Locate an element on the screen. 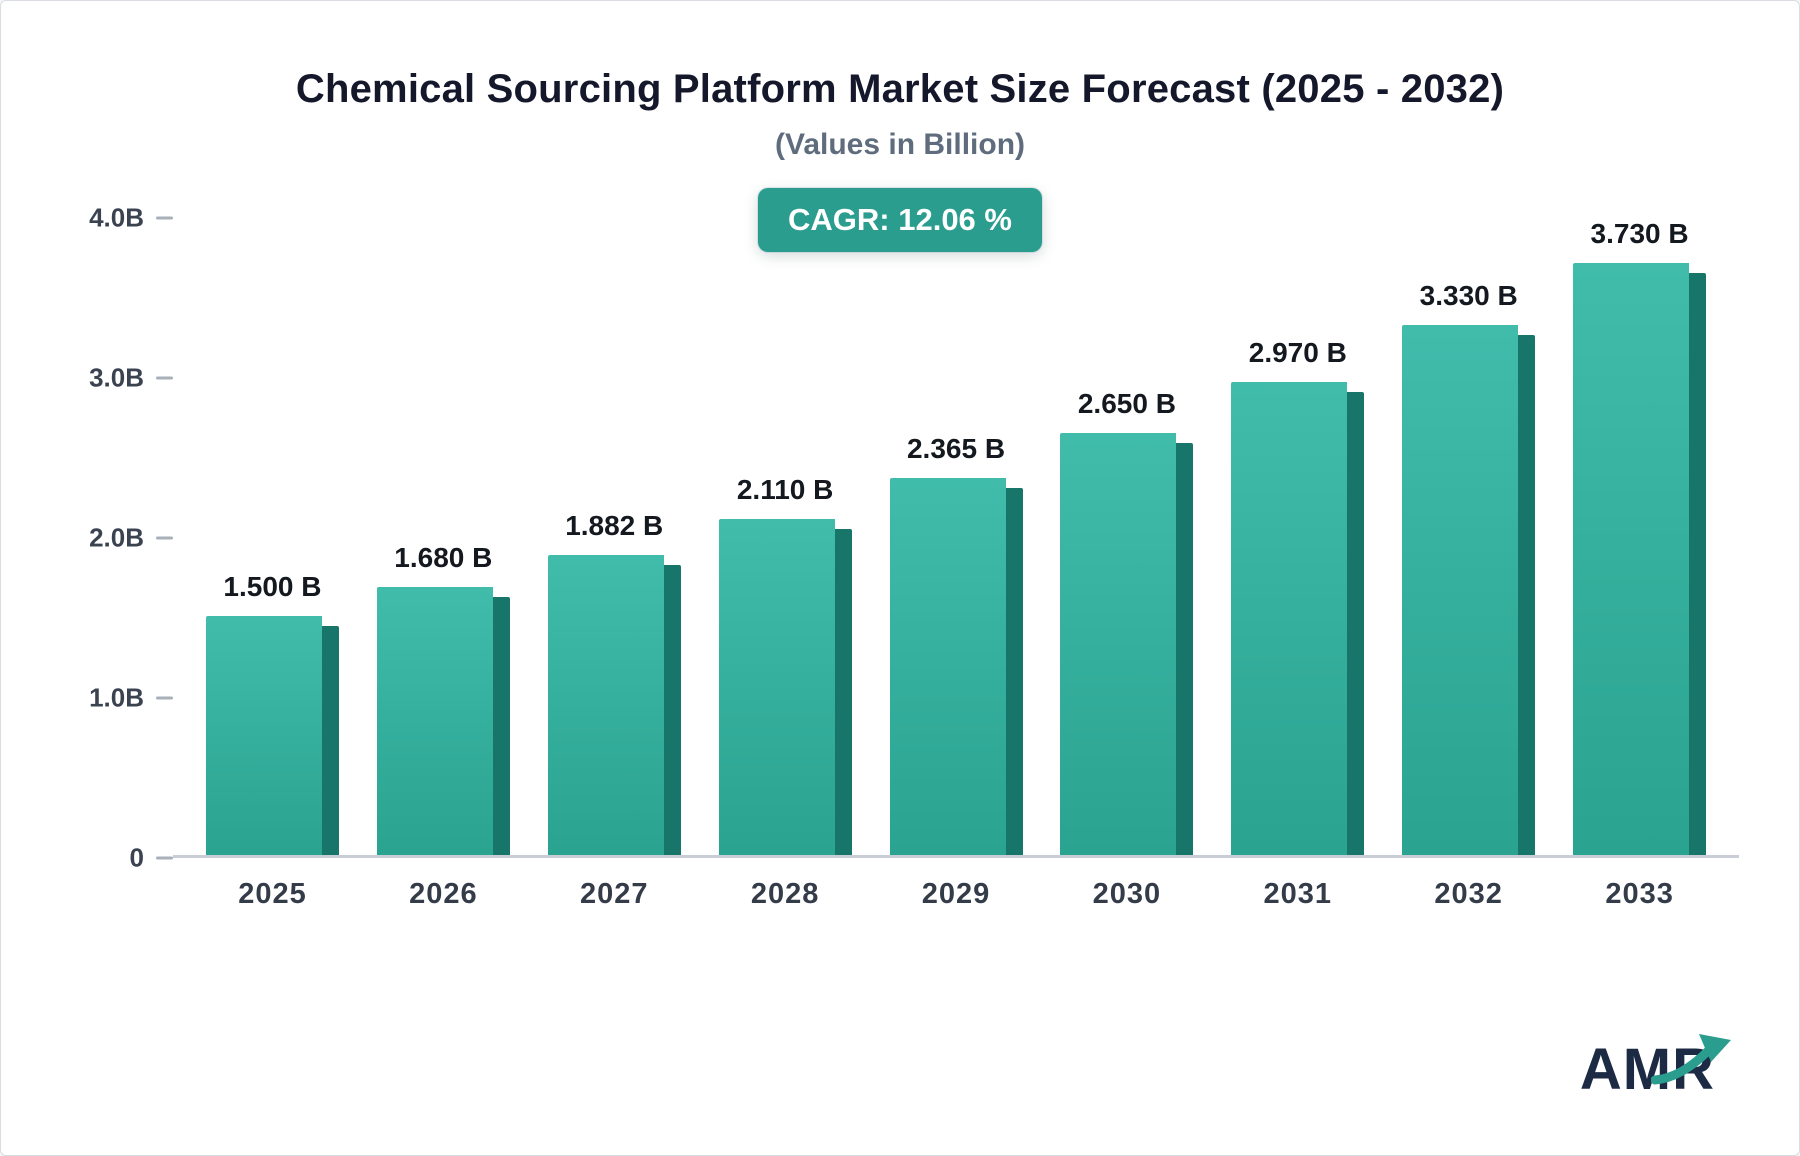 The image size is (1800, 1156). y-tick-label: 1.0B is located at coordinates (116, 697).